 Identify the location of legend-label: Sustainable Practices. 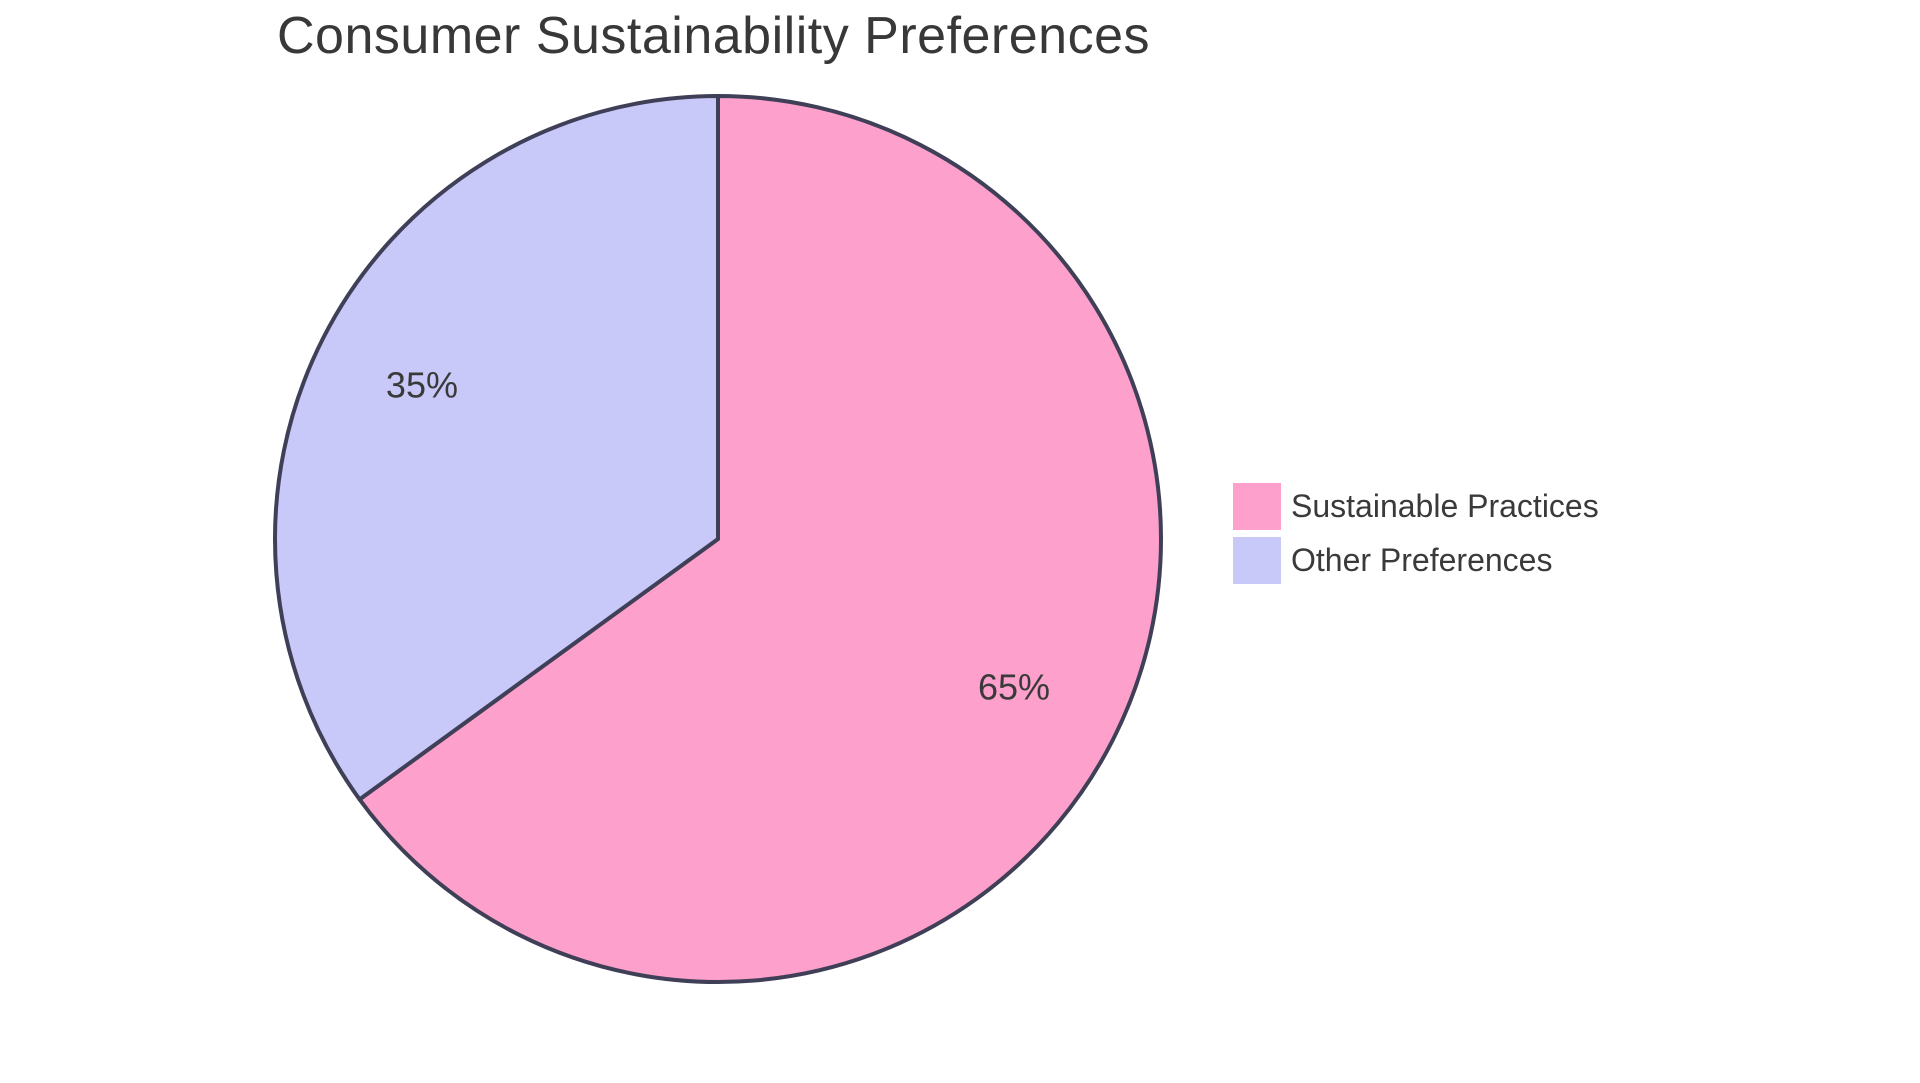
(1445, 506).